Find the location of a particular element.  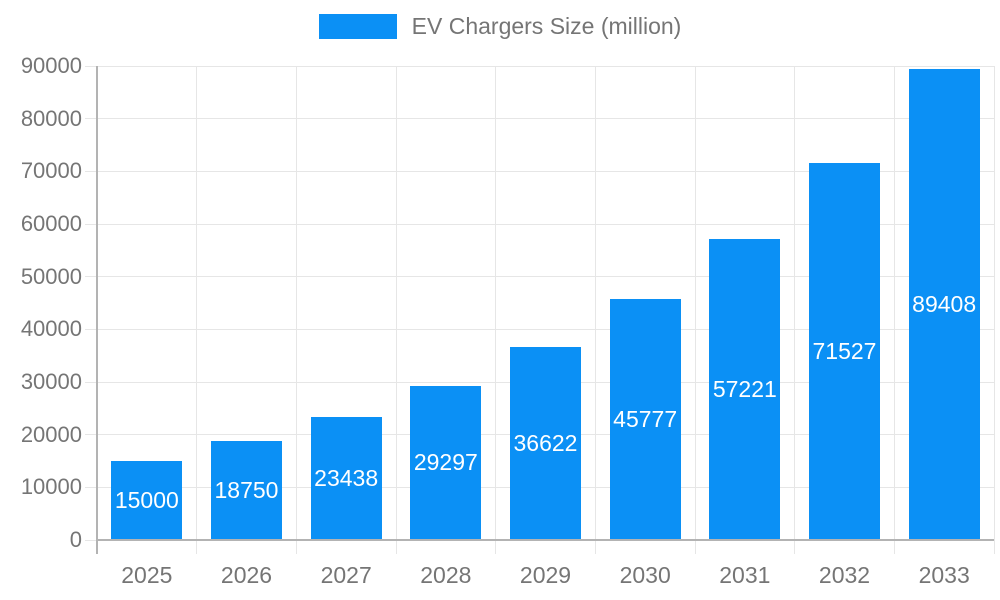

bar-2033: 89408 is located at coordinates (944, 304).